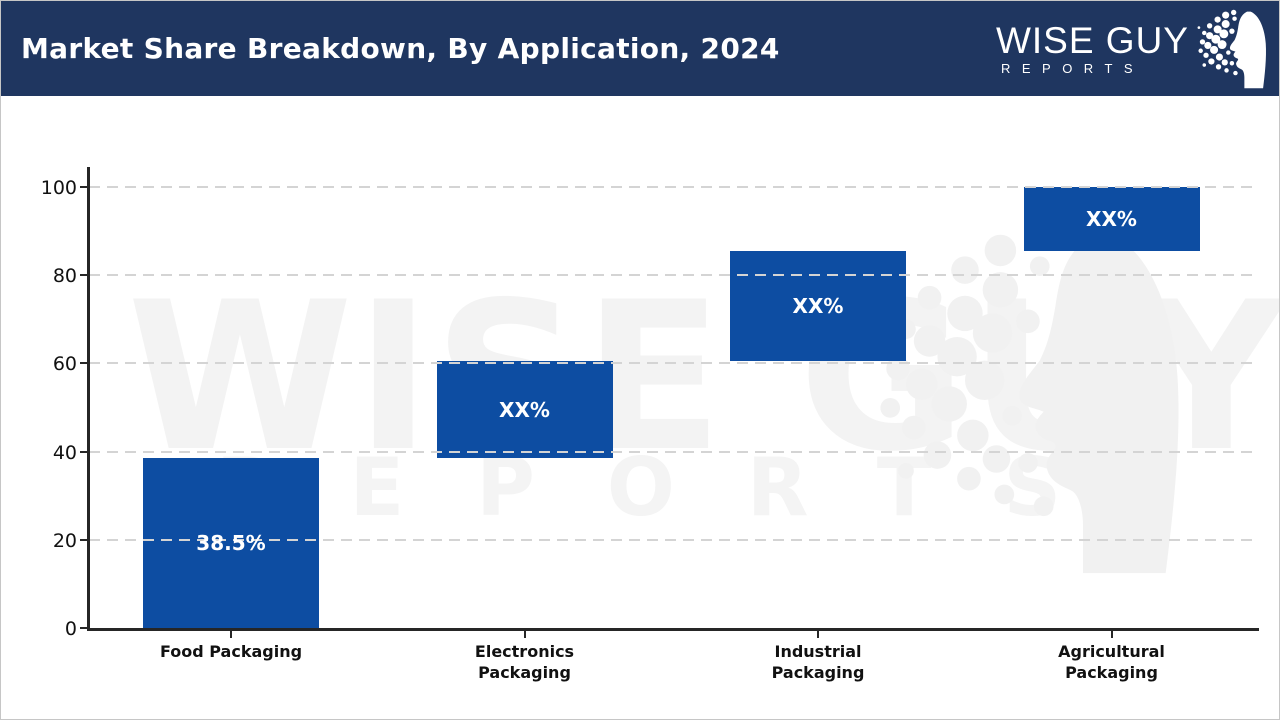 The image size is (1280, 720). Describe the element at coordinates (1111, 651) in the screenshot. I see `x-category-label-line: Agricultural` at that location.